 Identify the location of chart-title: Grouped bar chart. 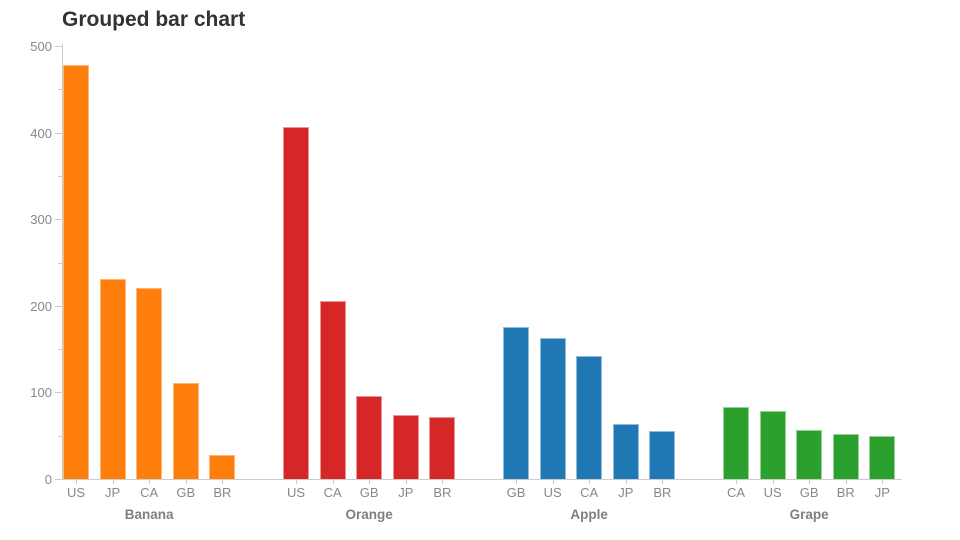
(154, 19).